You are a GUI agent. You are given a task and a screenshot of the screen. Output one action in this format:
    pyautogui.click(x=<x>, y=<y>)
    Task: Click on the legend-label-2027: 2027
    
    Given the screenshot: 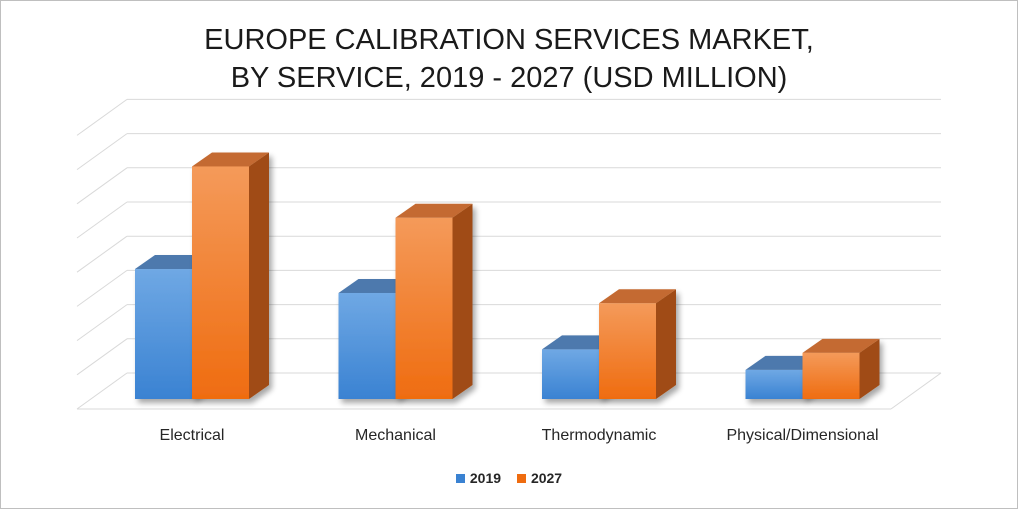 What is the action you would take?
    pyautogui.click(x=546, y=478)
    